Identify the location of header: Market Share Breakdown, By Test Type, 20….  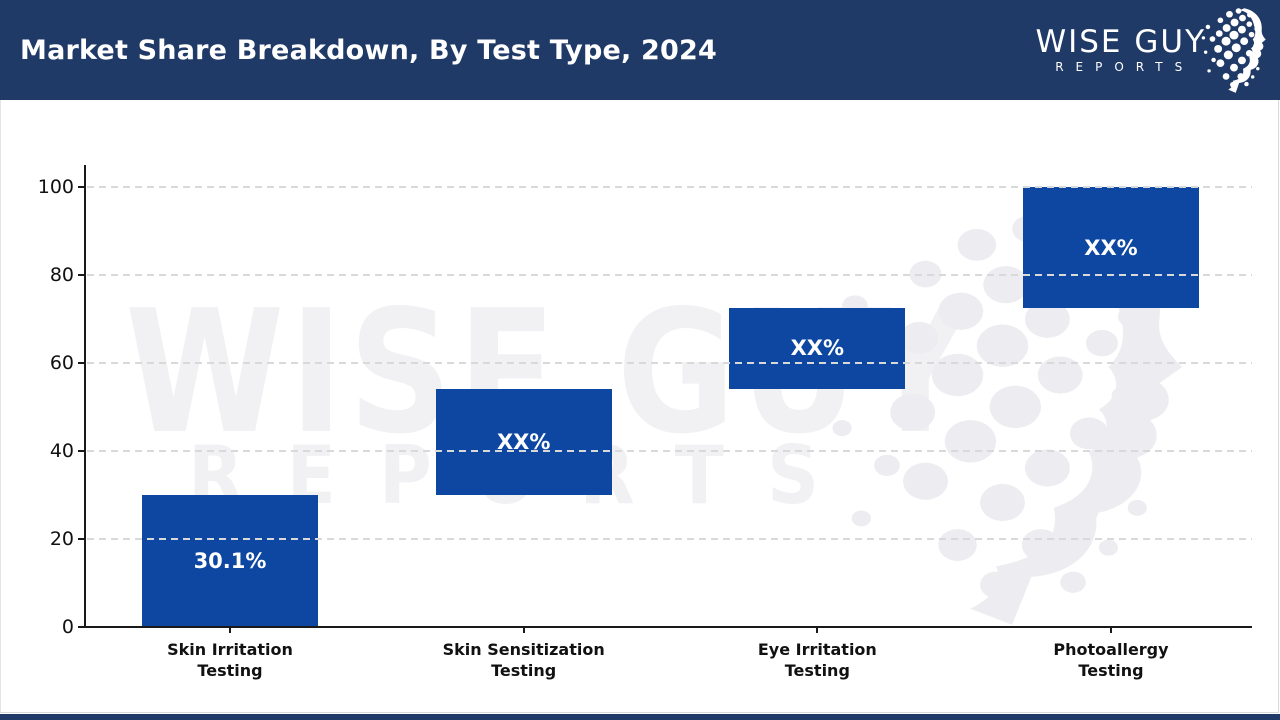
(640, 50).